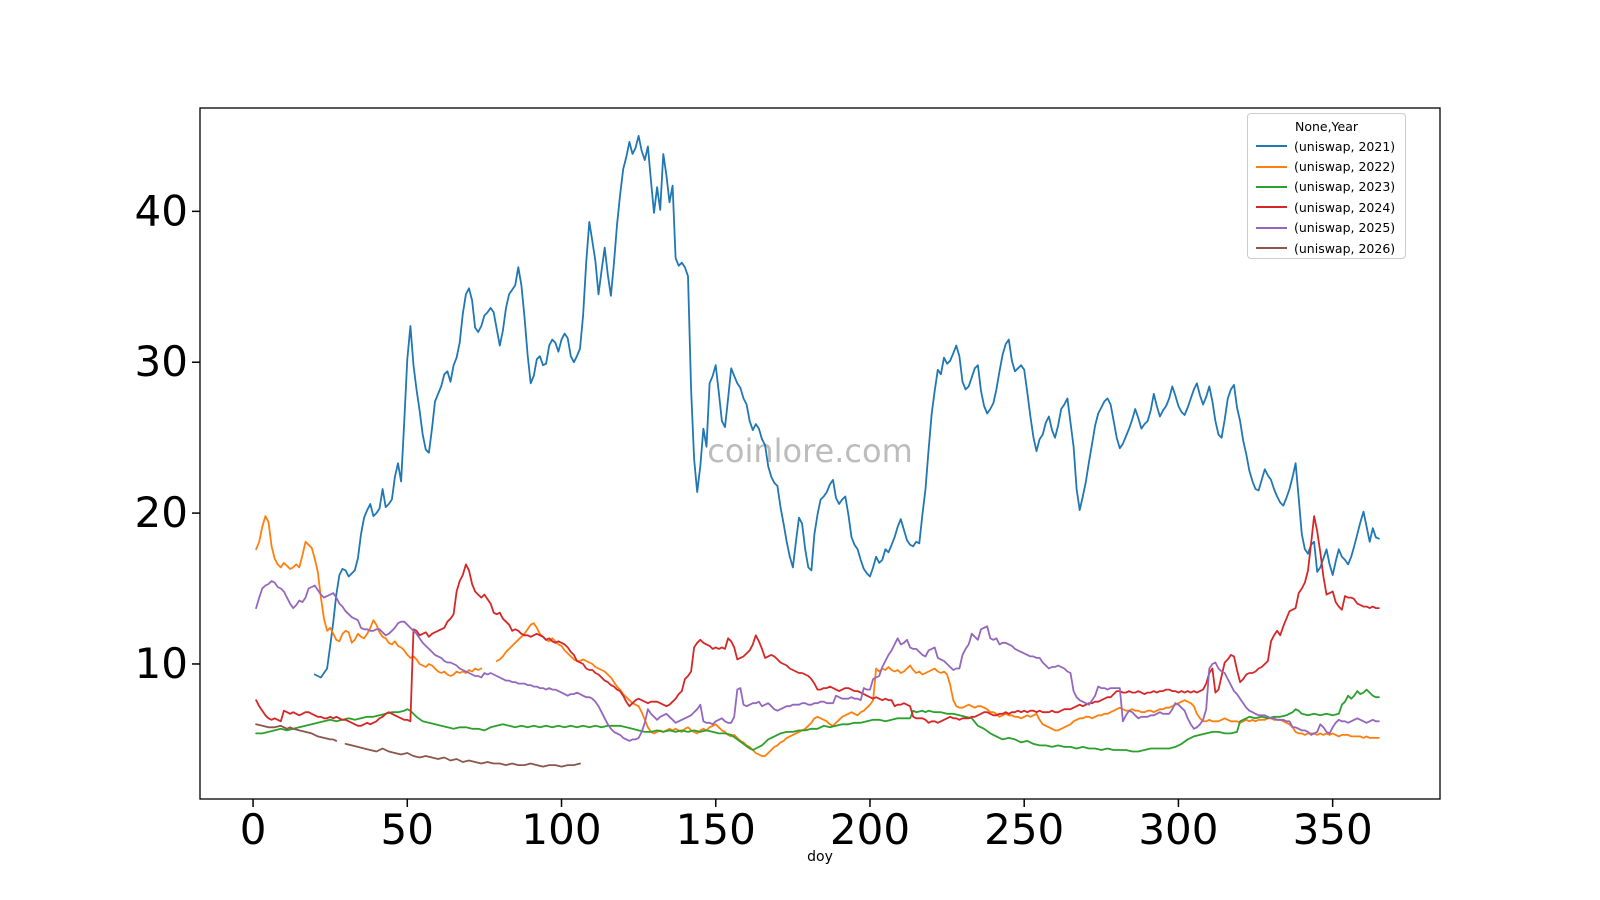  Describe the element at coordinates (161, 663) in the screenshot. I see `y-tick-label: 10` at that location.